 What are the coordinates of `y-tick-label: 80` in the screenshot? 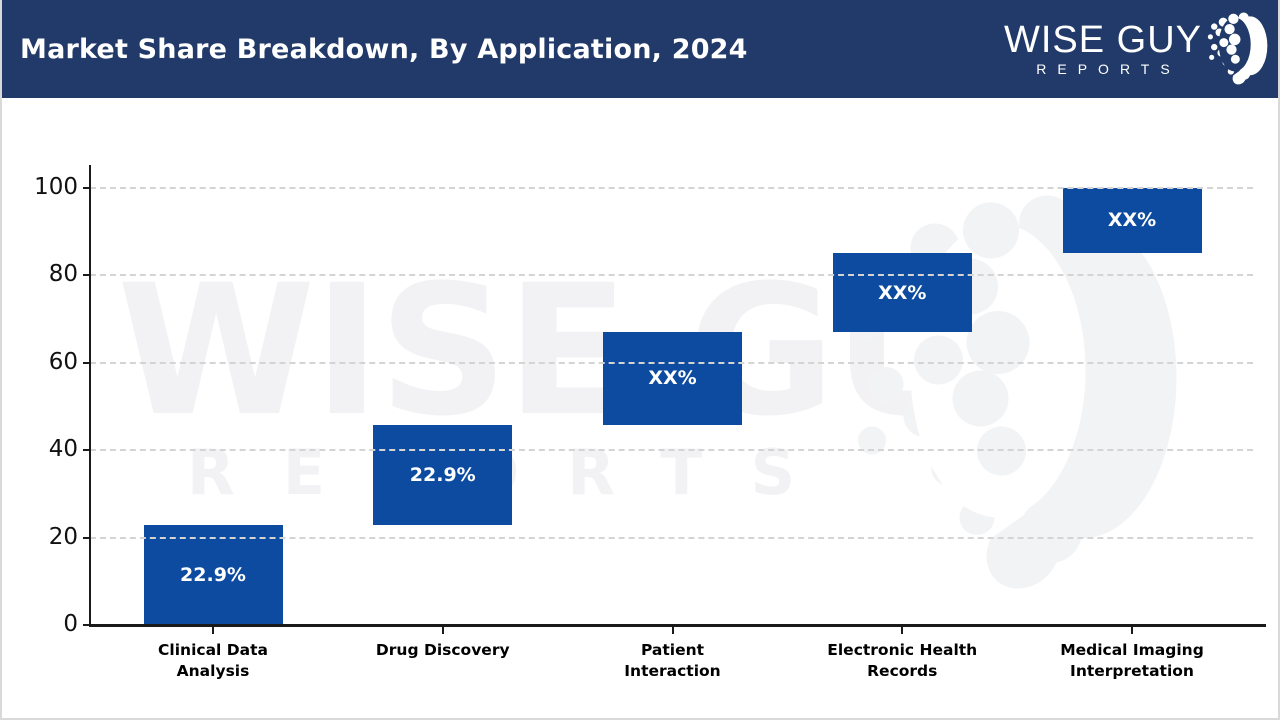 It's located at (63, 274).